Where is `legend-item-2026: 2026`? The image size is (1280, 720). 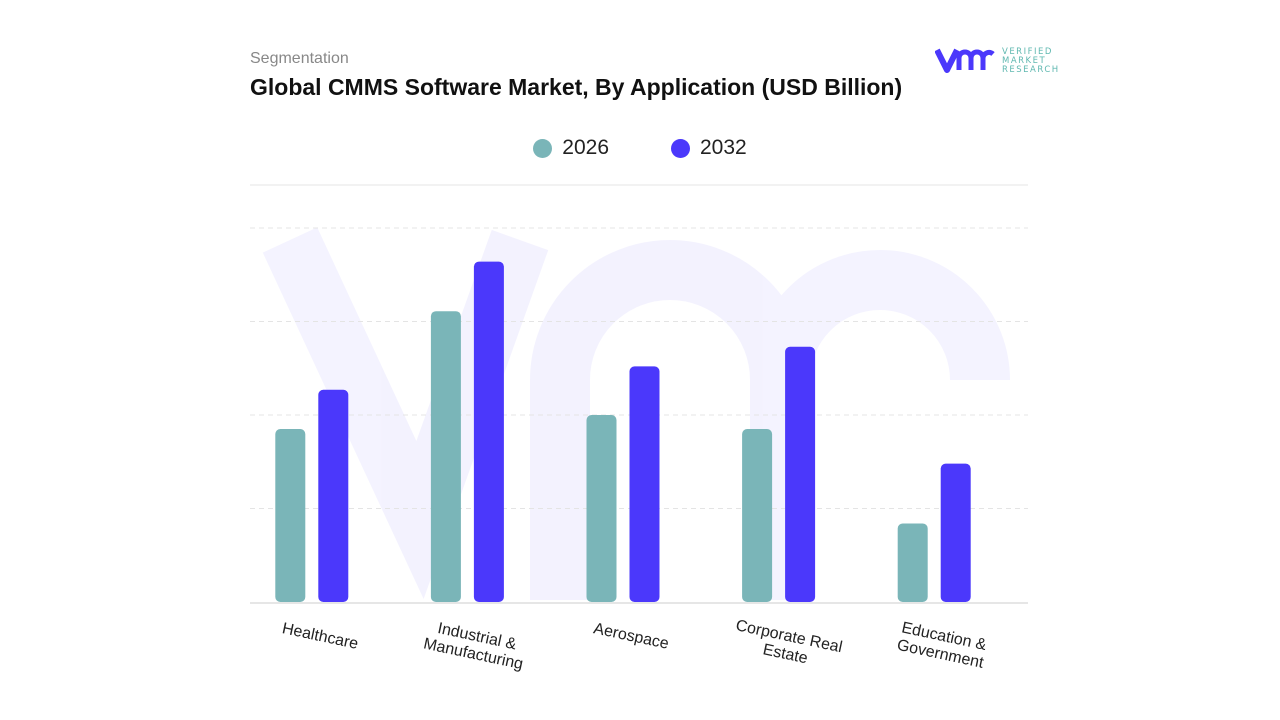
legend-item-2026: 2026 is located at coordinates (571, 148).